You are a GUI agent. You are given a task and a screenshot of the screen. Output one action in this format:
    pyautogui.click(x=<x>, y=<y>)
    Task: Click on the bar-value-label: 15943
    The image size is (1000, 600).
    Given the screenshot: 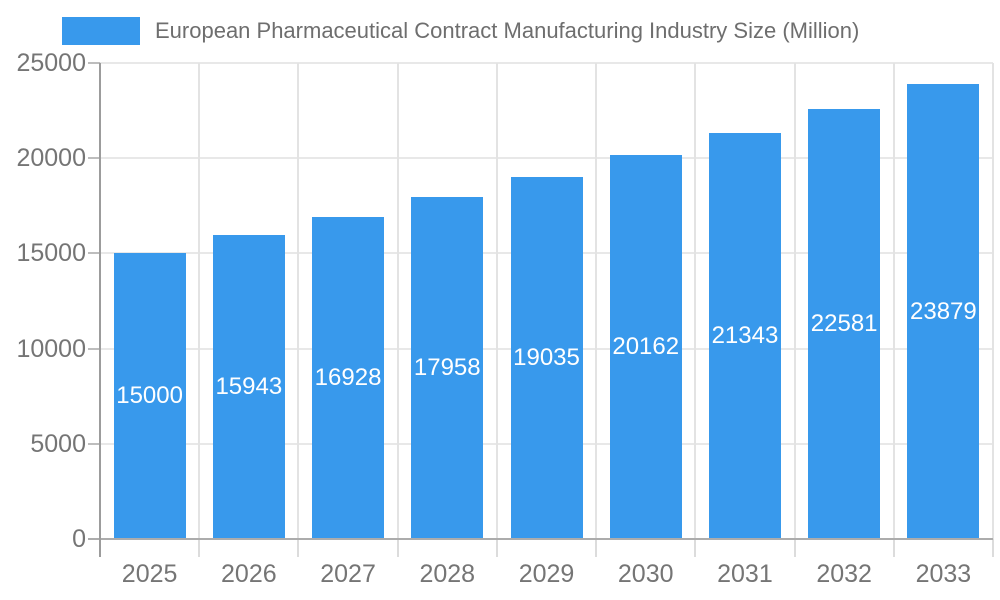 What is the action you would take?
    pyautogui.click(x=249, y=387)
    